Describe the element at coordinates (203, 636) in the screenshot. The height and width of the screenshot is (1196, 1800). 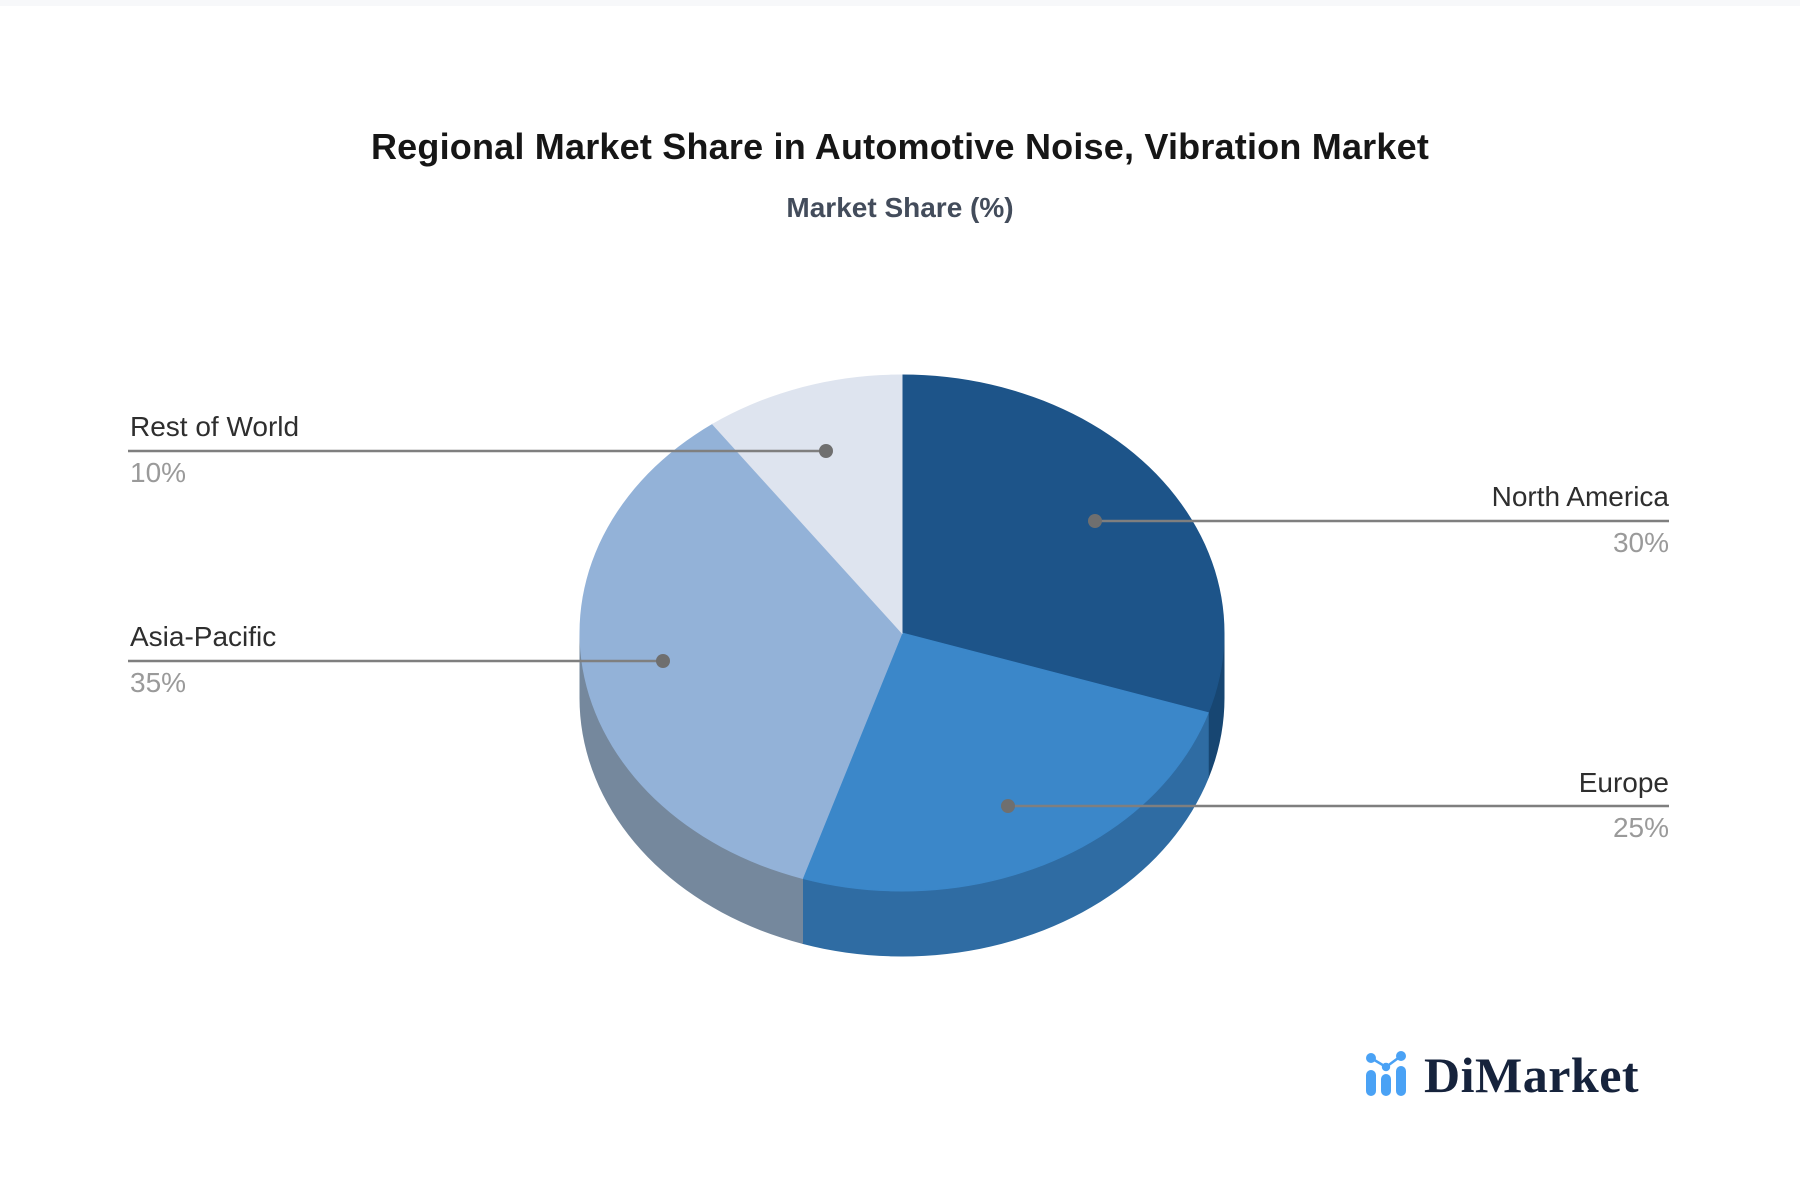
I see `callout-label-asia-pacific: Asia-Pacific` at that location.